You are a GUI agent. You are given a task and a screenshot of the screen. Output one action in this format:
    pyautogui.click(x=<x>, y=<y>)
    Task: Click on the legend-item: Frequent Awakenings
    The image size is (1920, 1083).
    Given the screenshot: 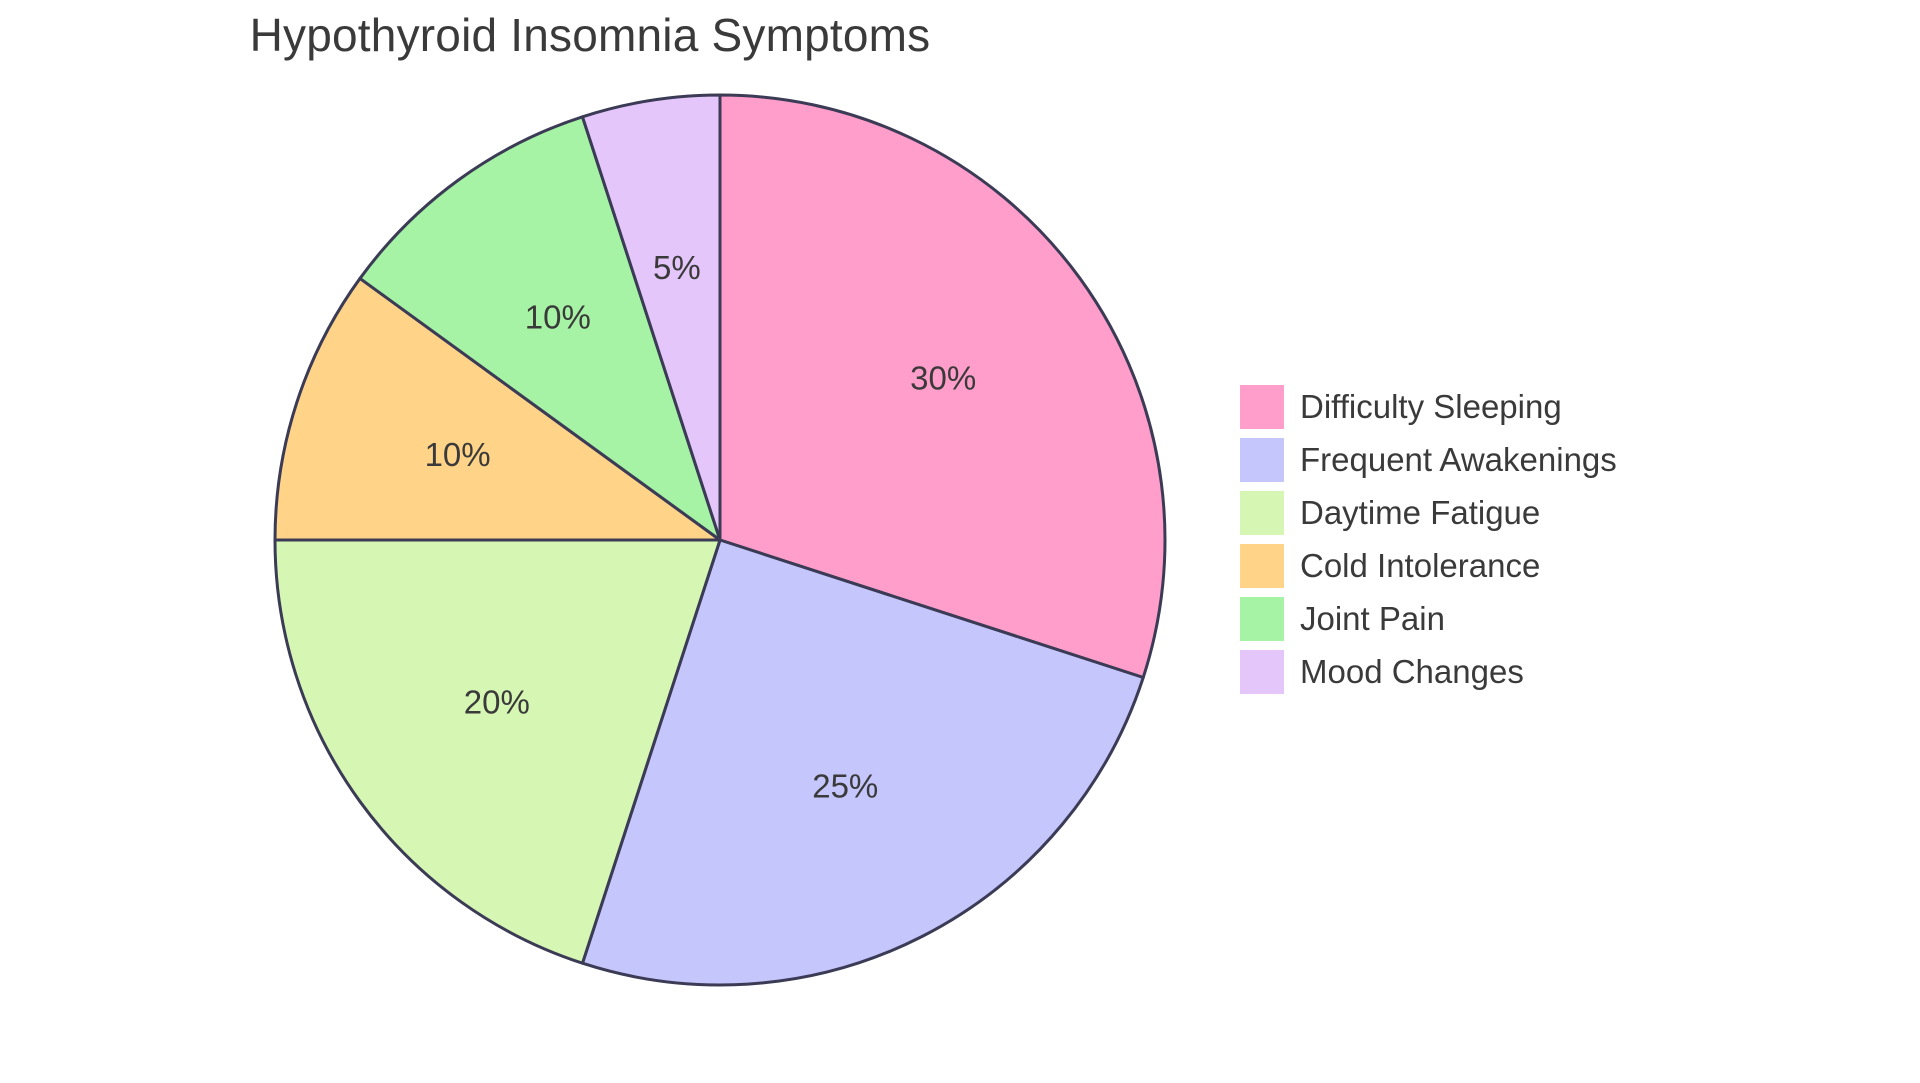 What is the action you would take?
    pyautogui.click(x=1428, y=460)
    